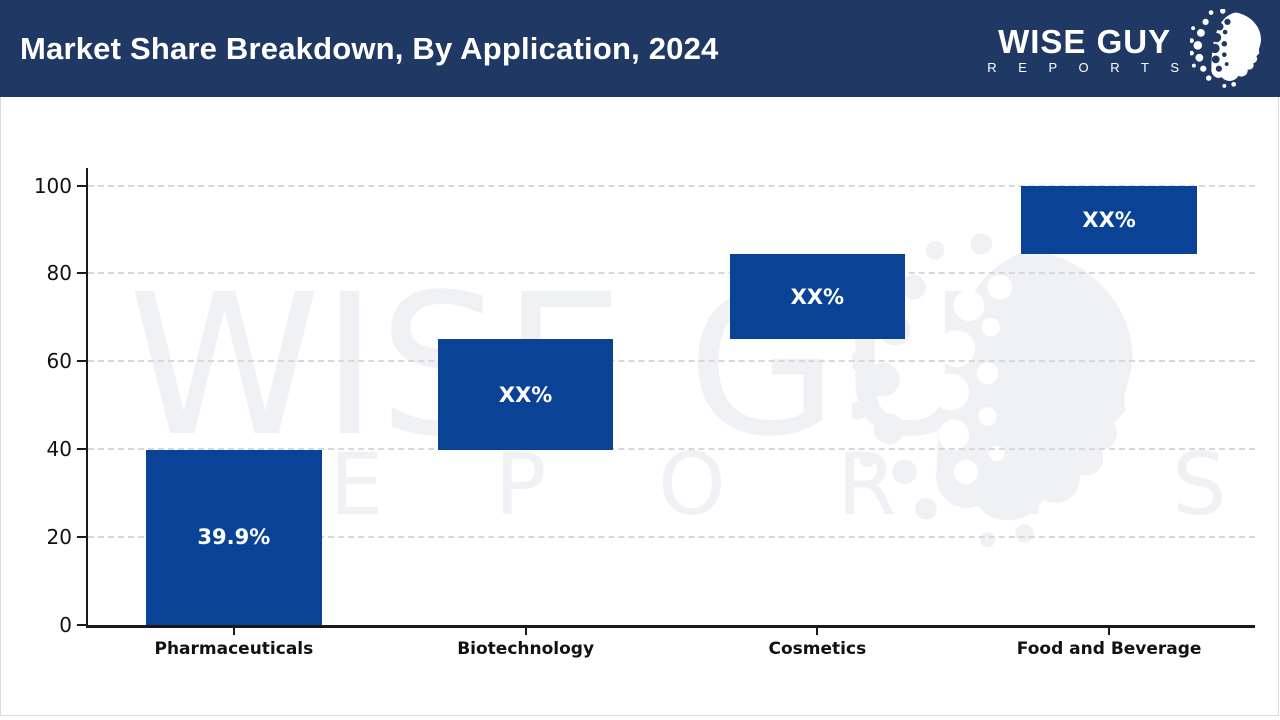 The height and width of the screenshot is (720, 1280). Describe the element at coordinates (59, 449) in the screenshot. I see `y-tick-label: 40` at that location.